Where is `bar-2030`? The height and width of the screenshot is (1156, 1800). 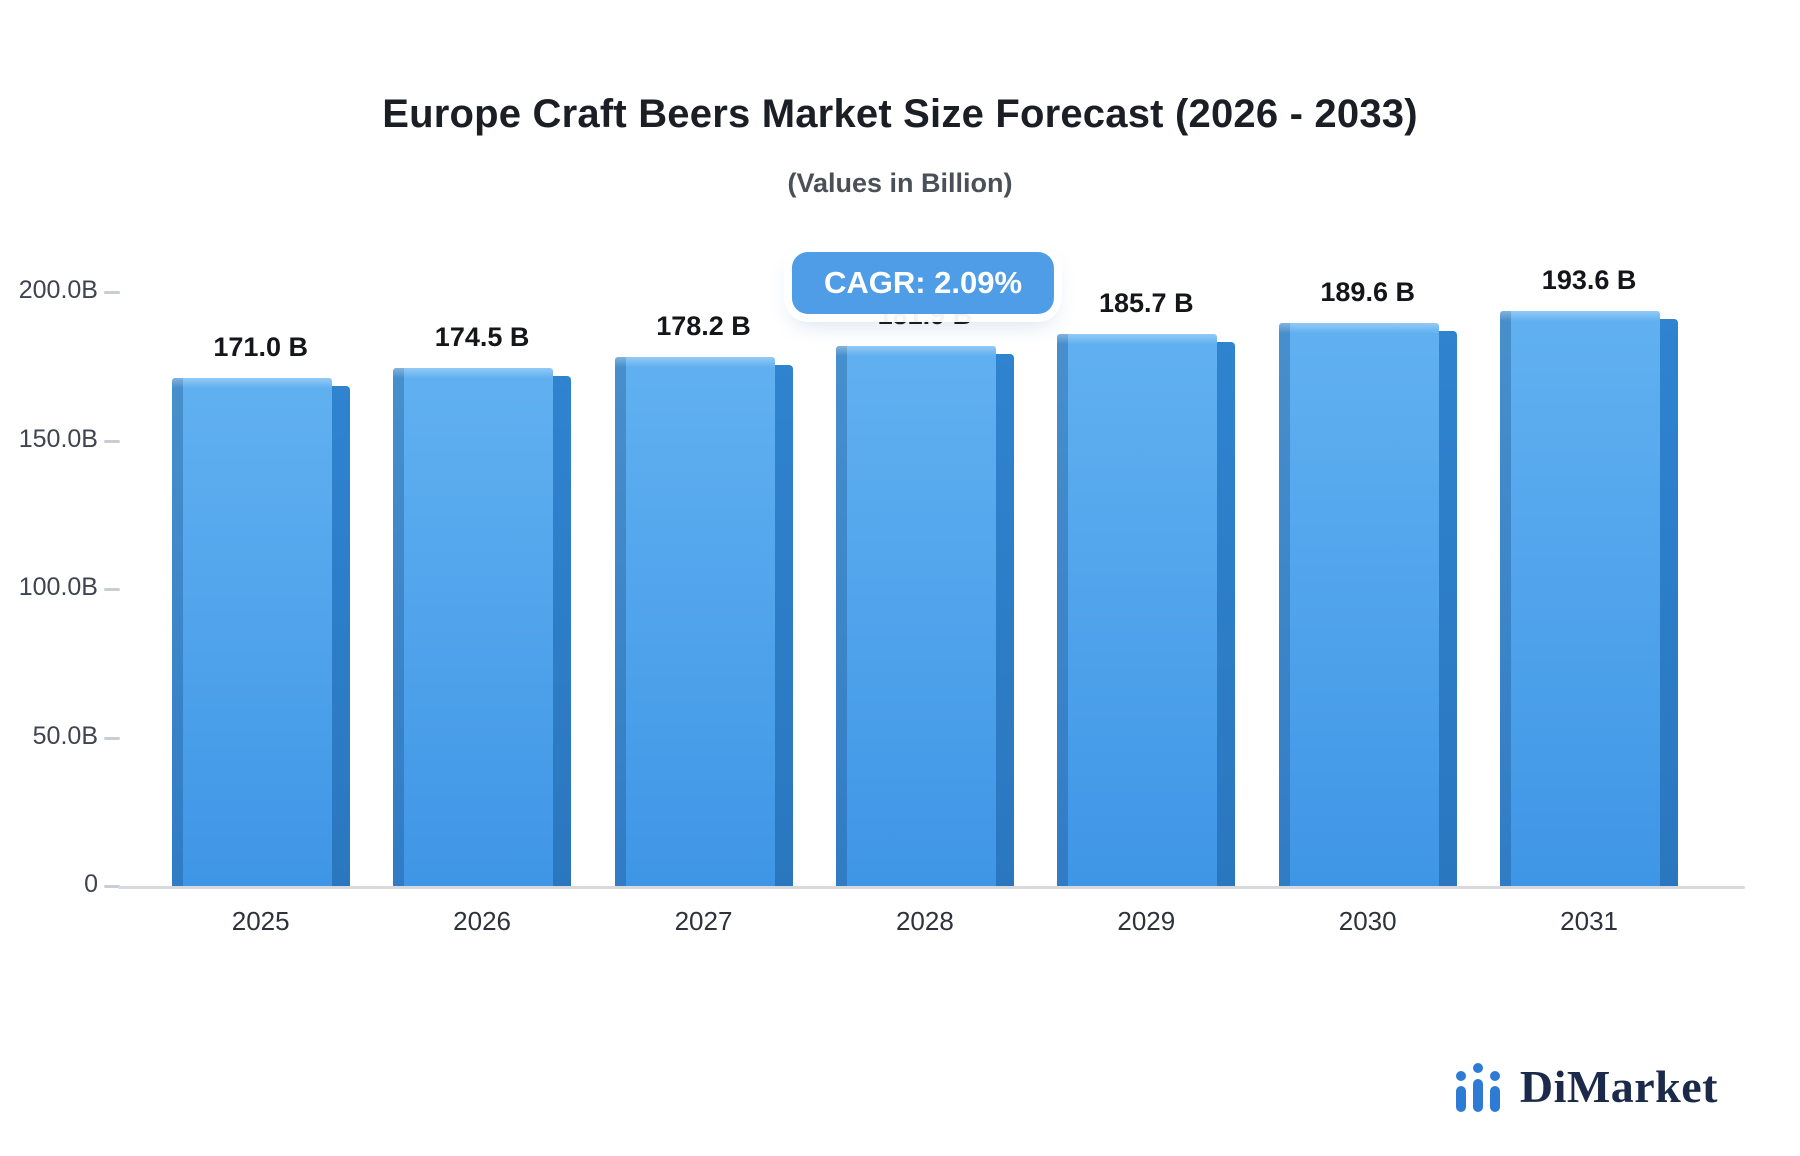
bar-2030 is located at coordinates (1367, 604).